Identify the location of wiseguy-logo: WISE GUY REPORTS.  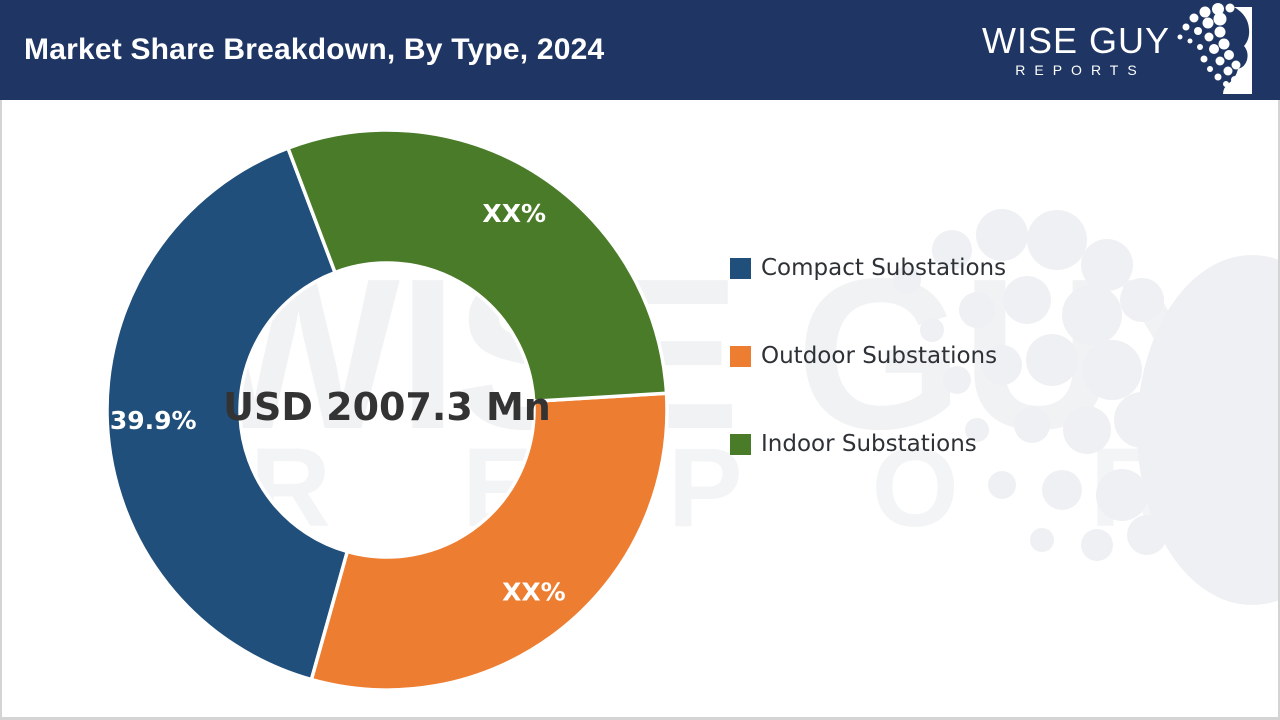
(1117, 50).